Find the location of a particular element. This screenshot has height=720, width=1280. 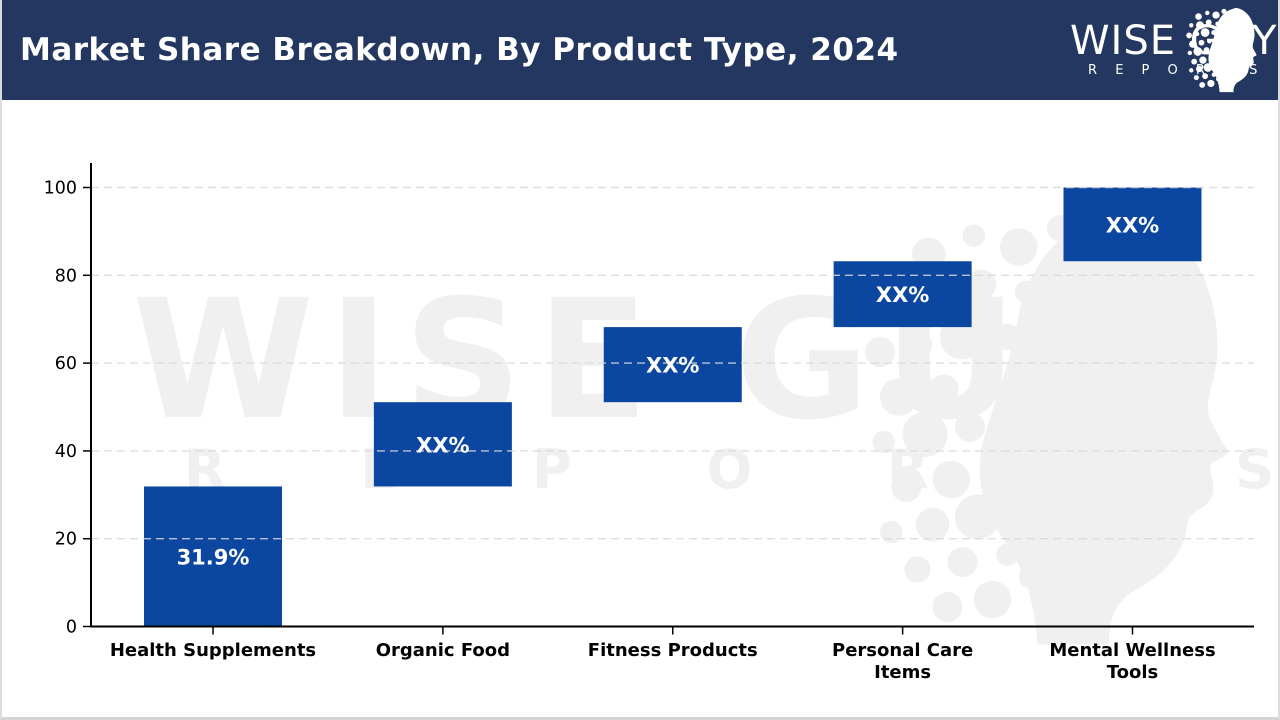

x-axis-category-label: Tools is located at coordinates (1133, 672).